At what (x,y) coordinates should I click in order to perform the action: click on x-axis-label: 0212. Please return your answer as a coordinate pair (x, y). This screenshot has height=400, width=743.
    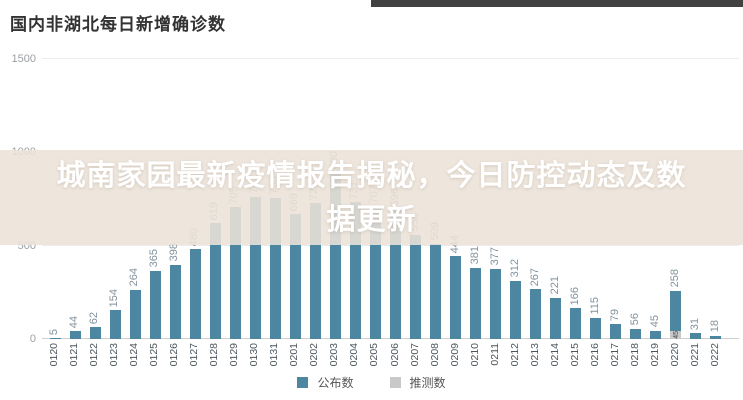
    Looking at the image, I should click on (514, 355).